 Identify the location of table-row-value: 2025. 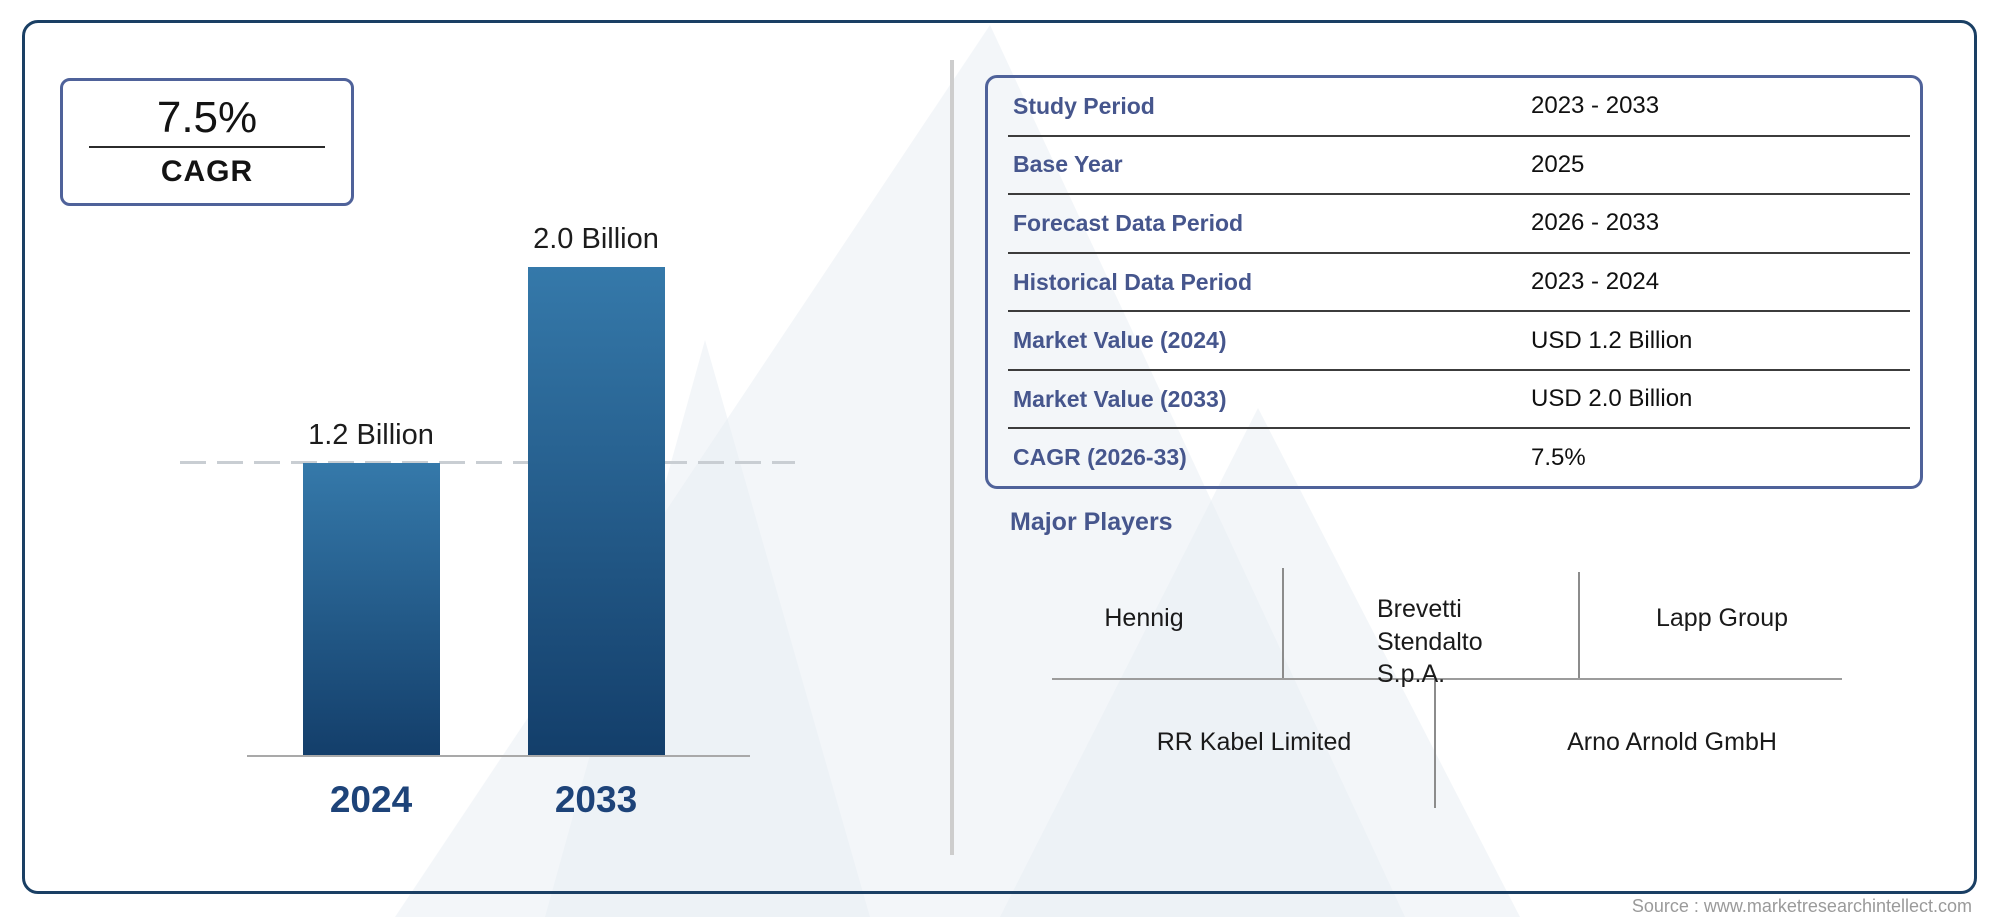
(1558, 164).